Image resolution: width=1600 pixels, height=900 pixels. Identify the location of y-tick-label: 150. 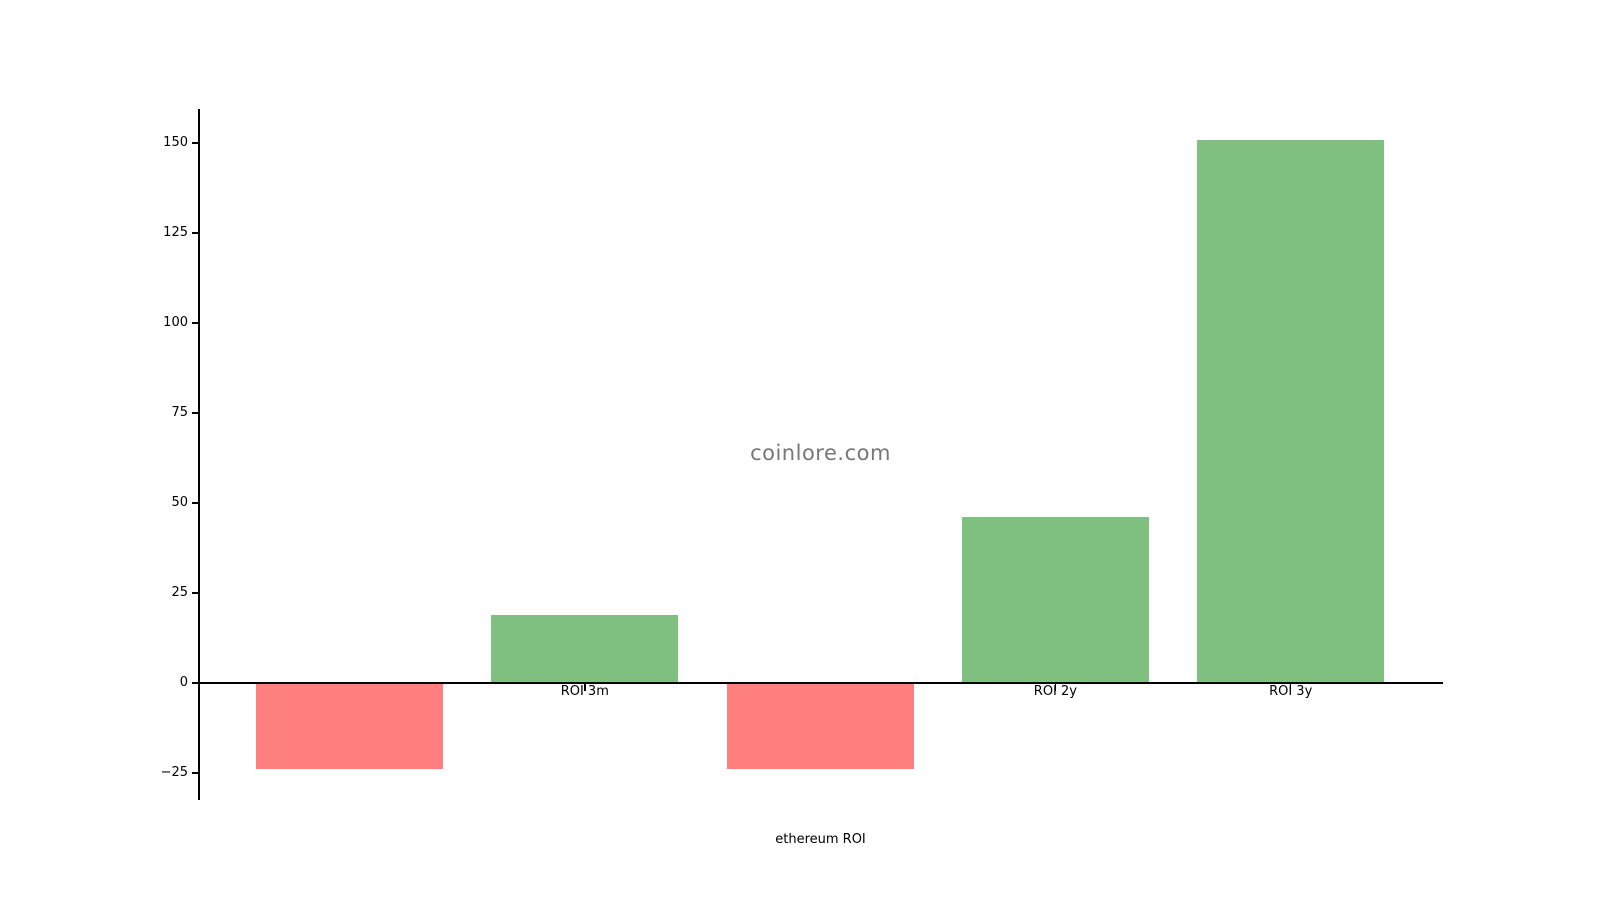
(175, 143).